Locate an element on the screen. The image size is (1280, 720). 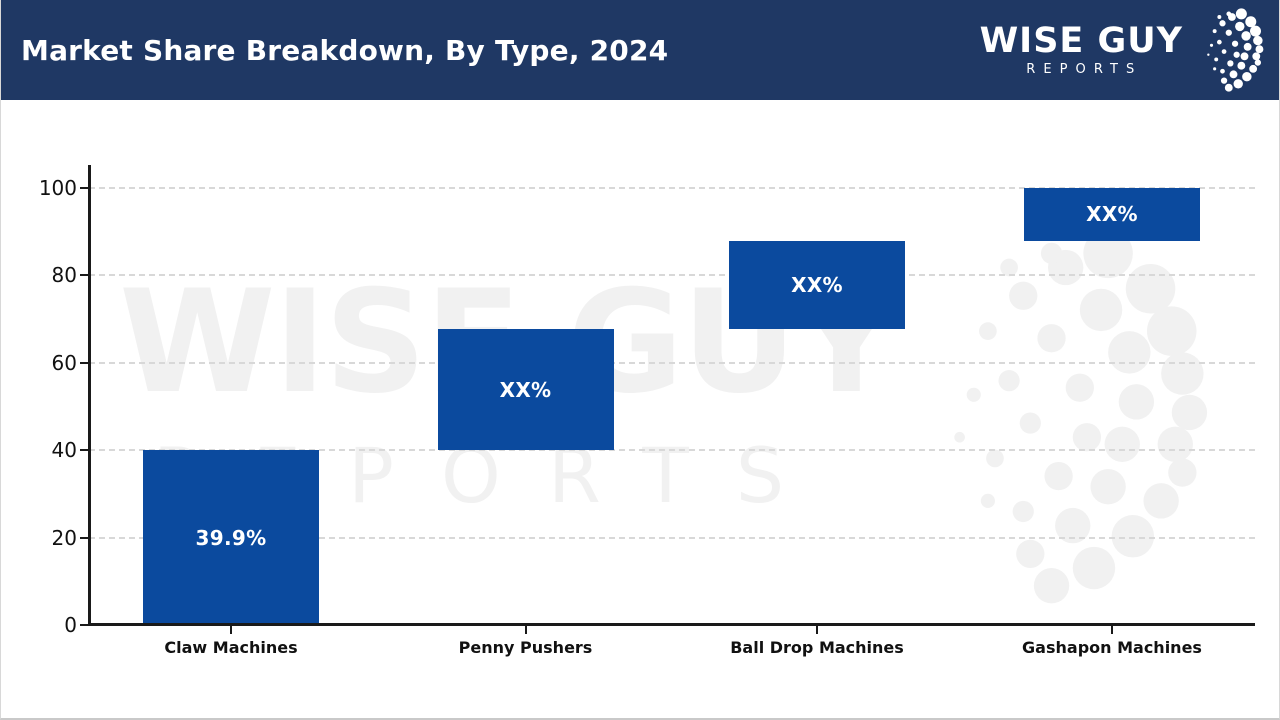
y-axis-line is located at coordinates (89, 395).